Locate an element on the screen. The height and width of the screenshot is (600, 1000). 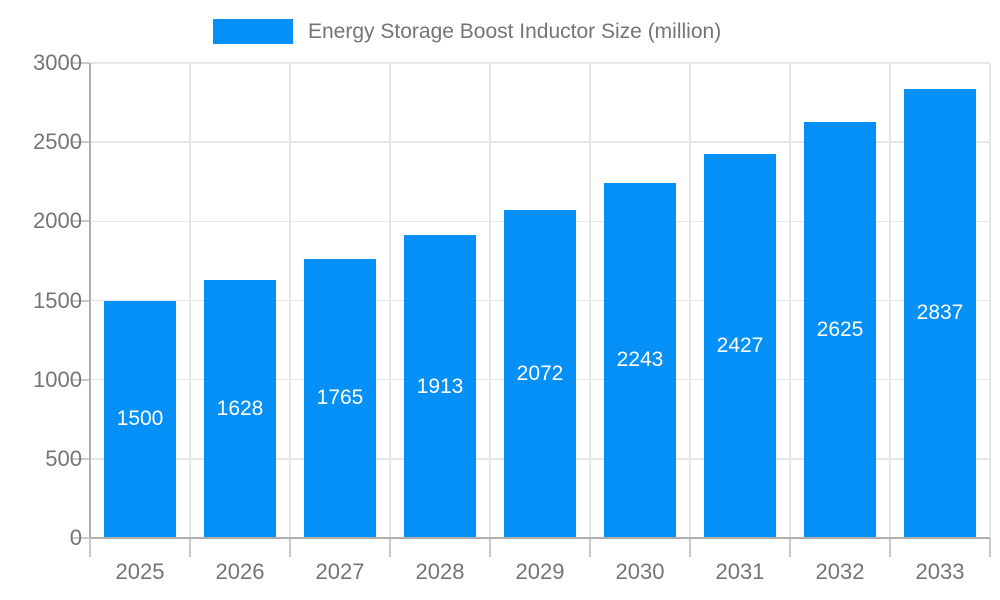
bar: 1500 is located at coordinates (140, 419).